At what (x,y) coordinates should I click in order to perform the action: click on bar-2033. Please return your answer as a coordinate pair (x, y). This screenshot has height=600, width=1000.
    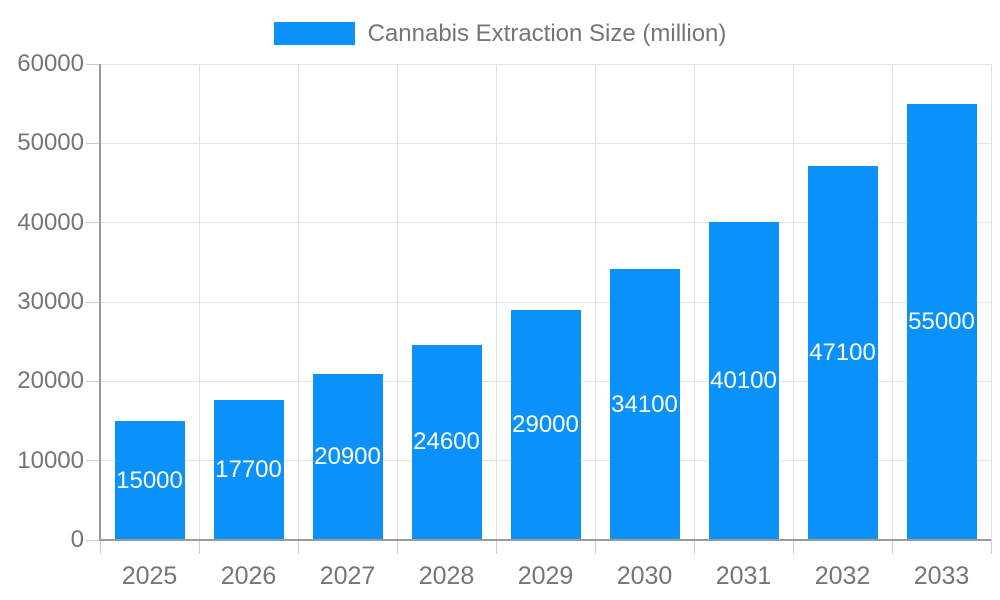
    Looking at the image, I should click on (941, 321).